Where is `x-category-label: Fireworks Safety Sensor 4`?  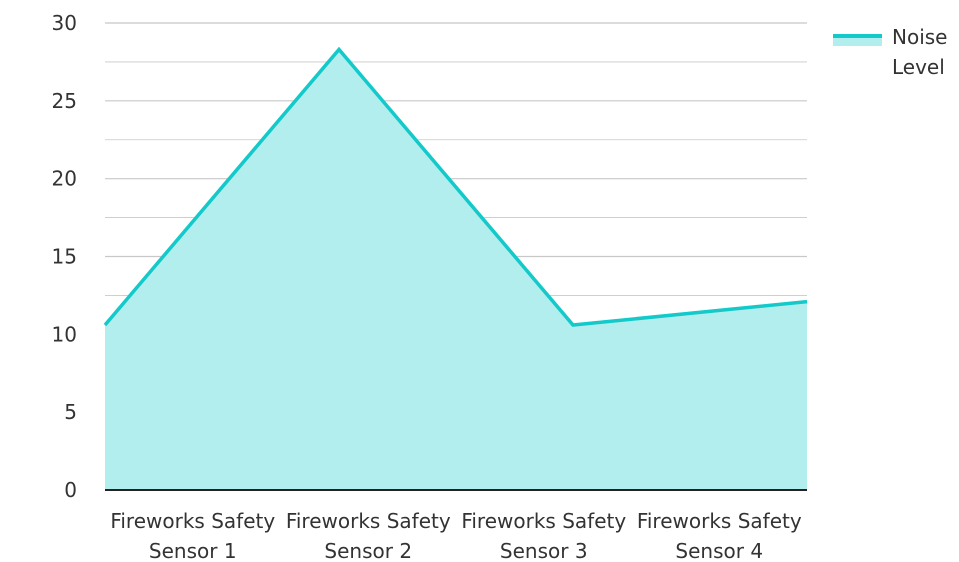
x-category-label: Fireworks Safety Sensor 4 is located at coordinates (719, 535).